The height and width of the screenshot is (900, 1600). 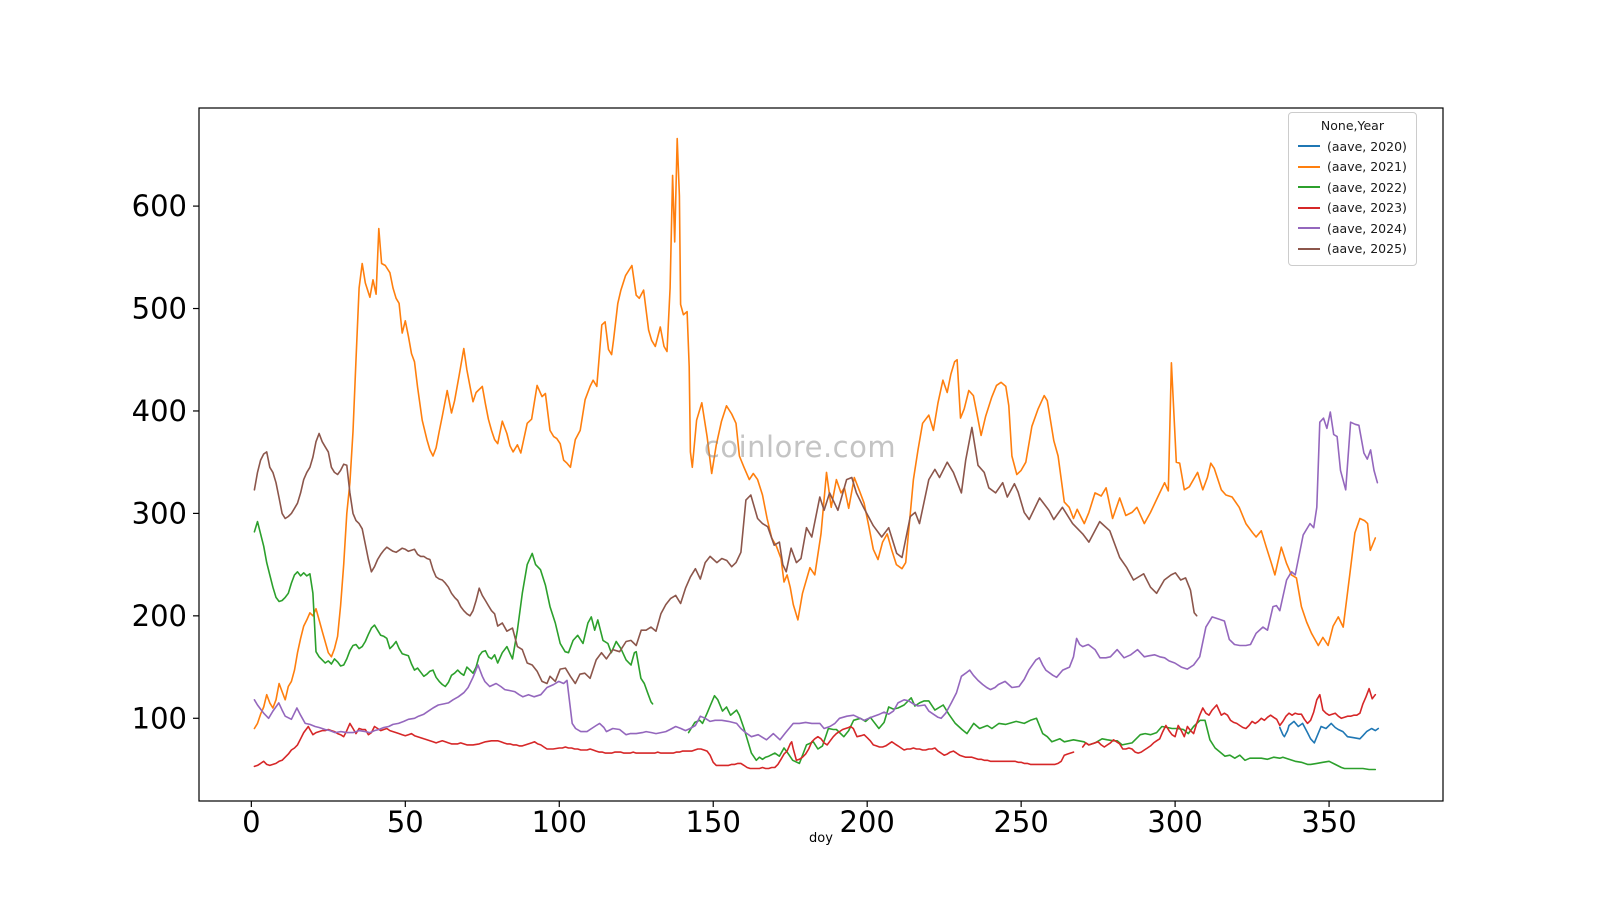 What do you see at coordinates (251, 822) in the screenshot?
I see `x-tick-label: 0` at bounding box center [251, 822].